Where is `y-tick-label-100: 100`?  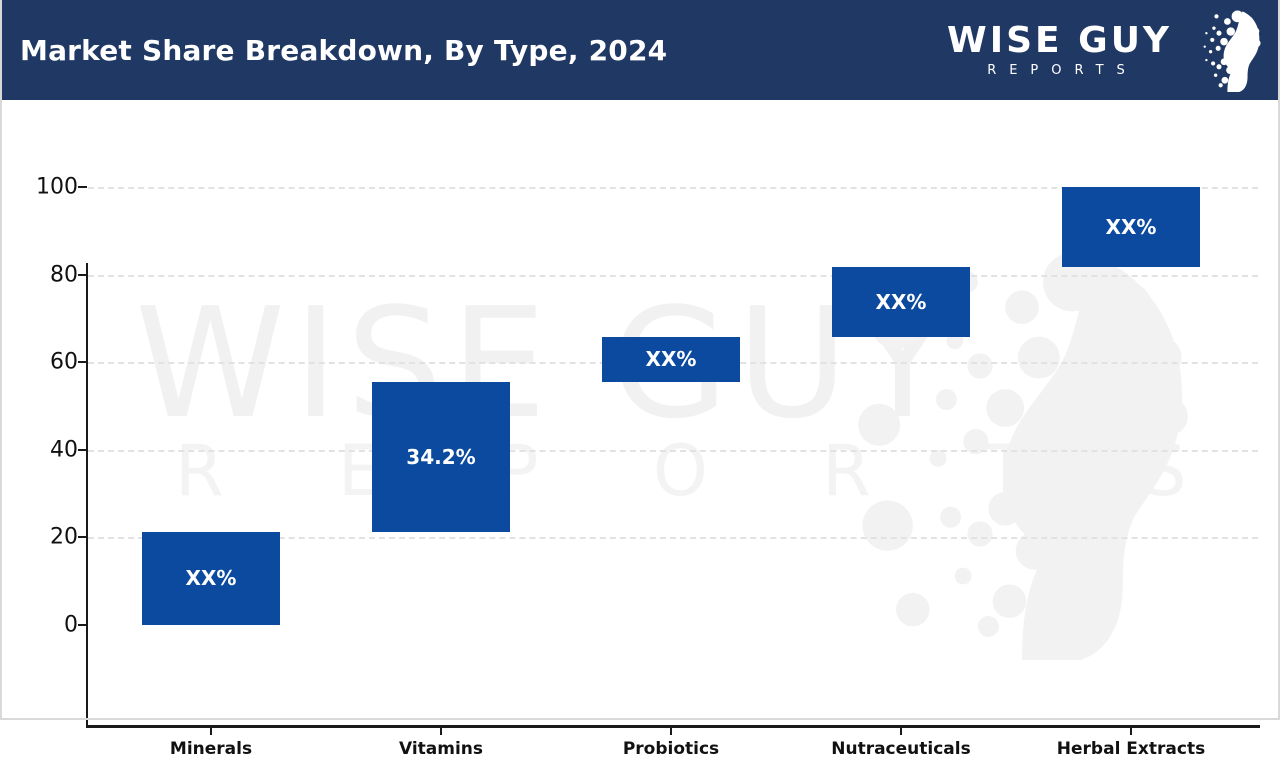 y-tick-label-100: 100 is located at coordinates (57, 187).